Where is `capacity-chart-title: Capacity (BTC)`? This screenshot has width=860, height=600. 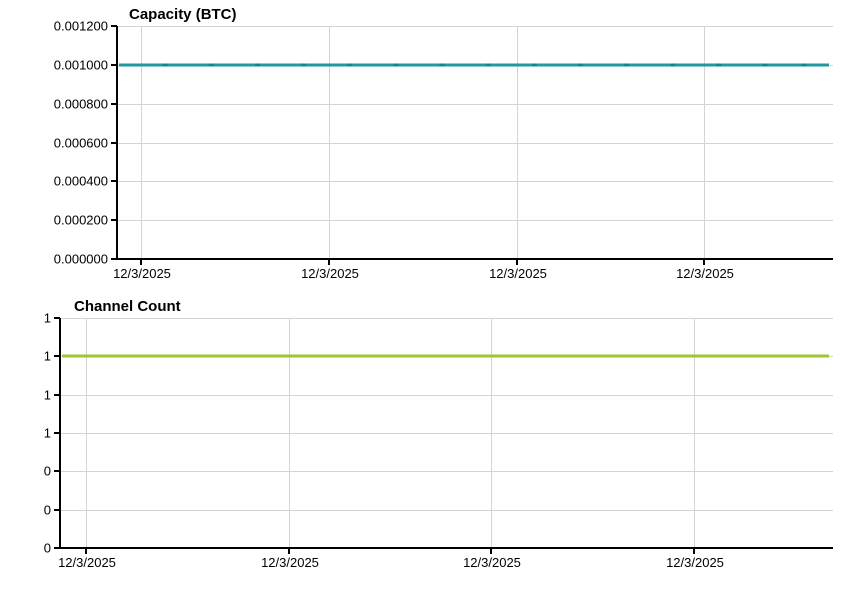 capacity-chart-title: Capacity (BTC) is located at coordinates (183, 14).